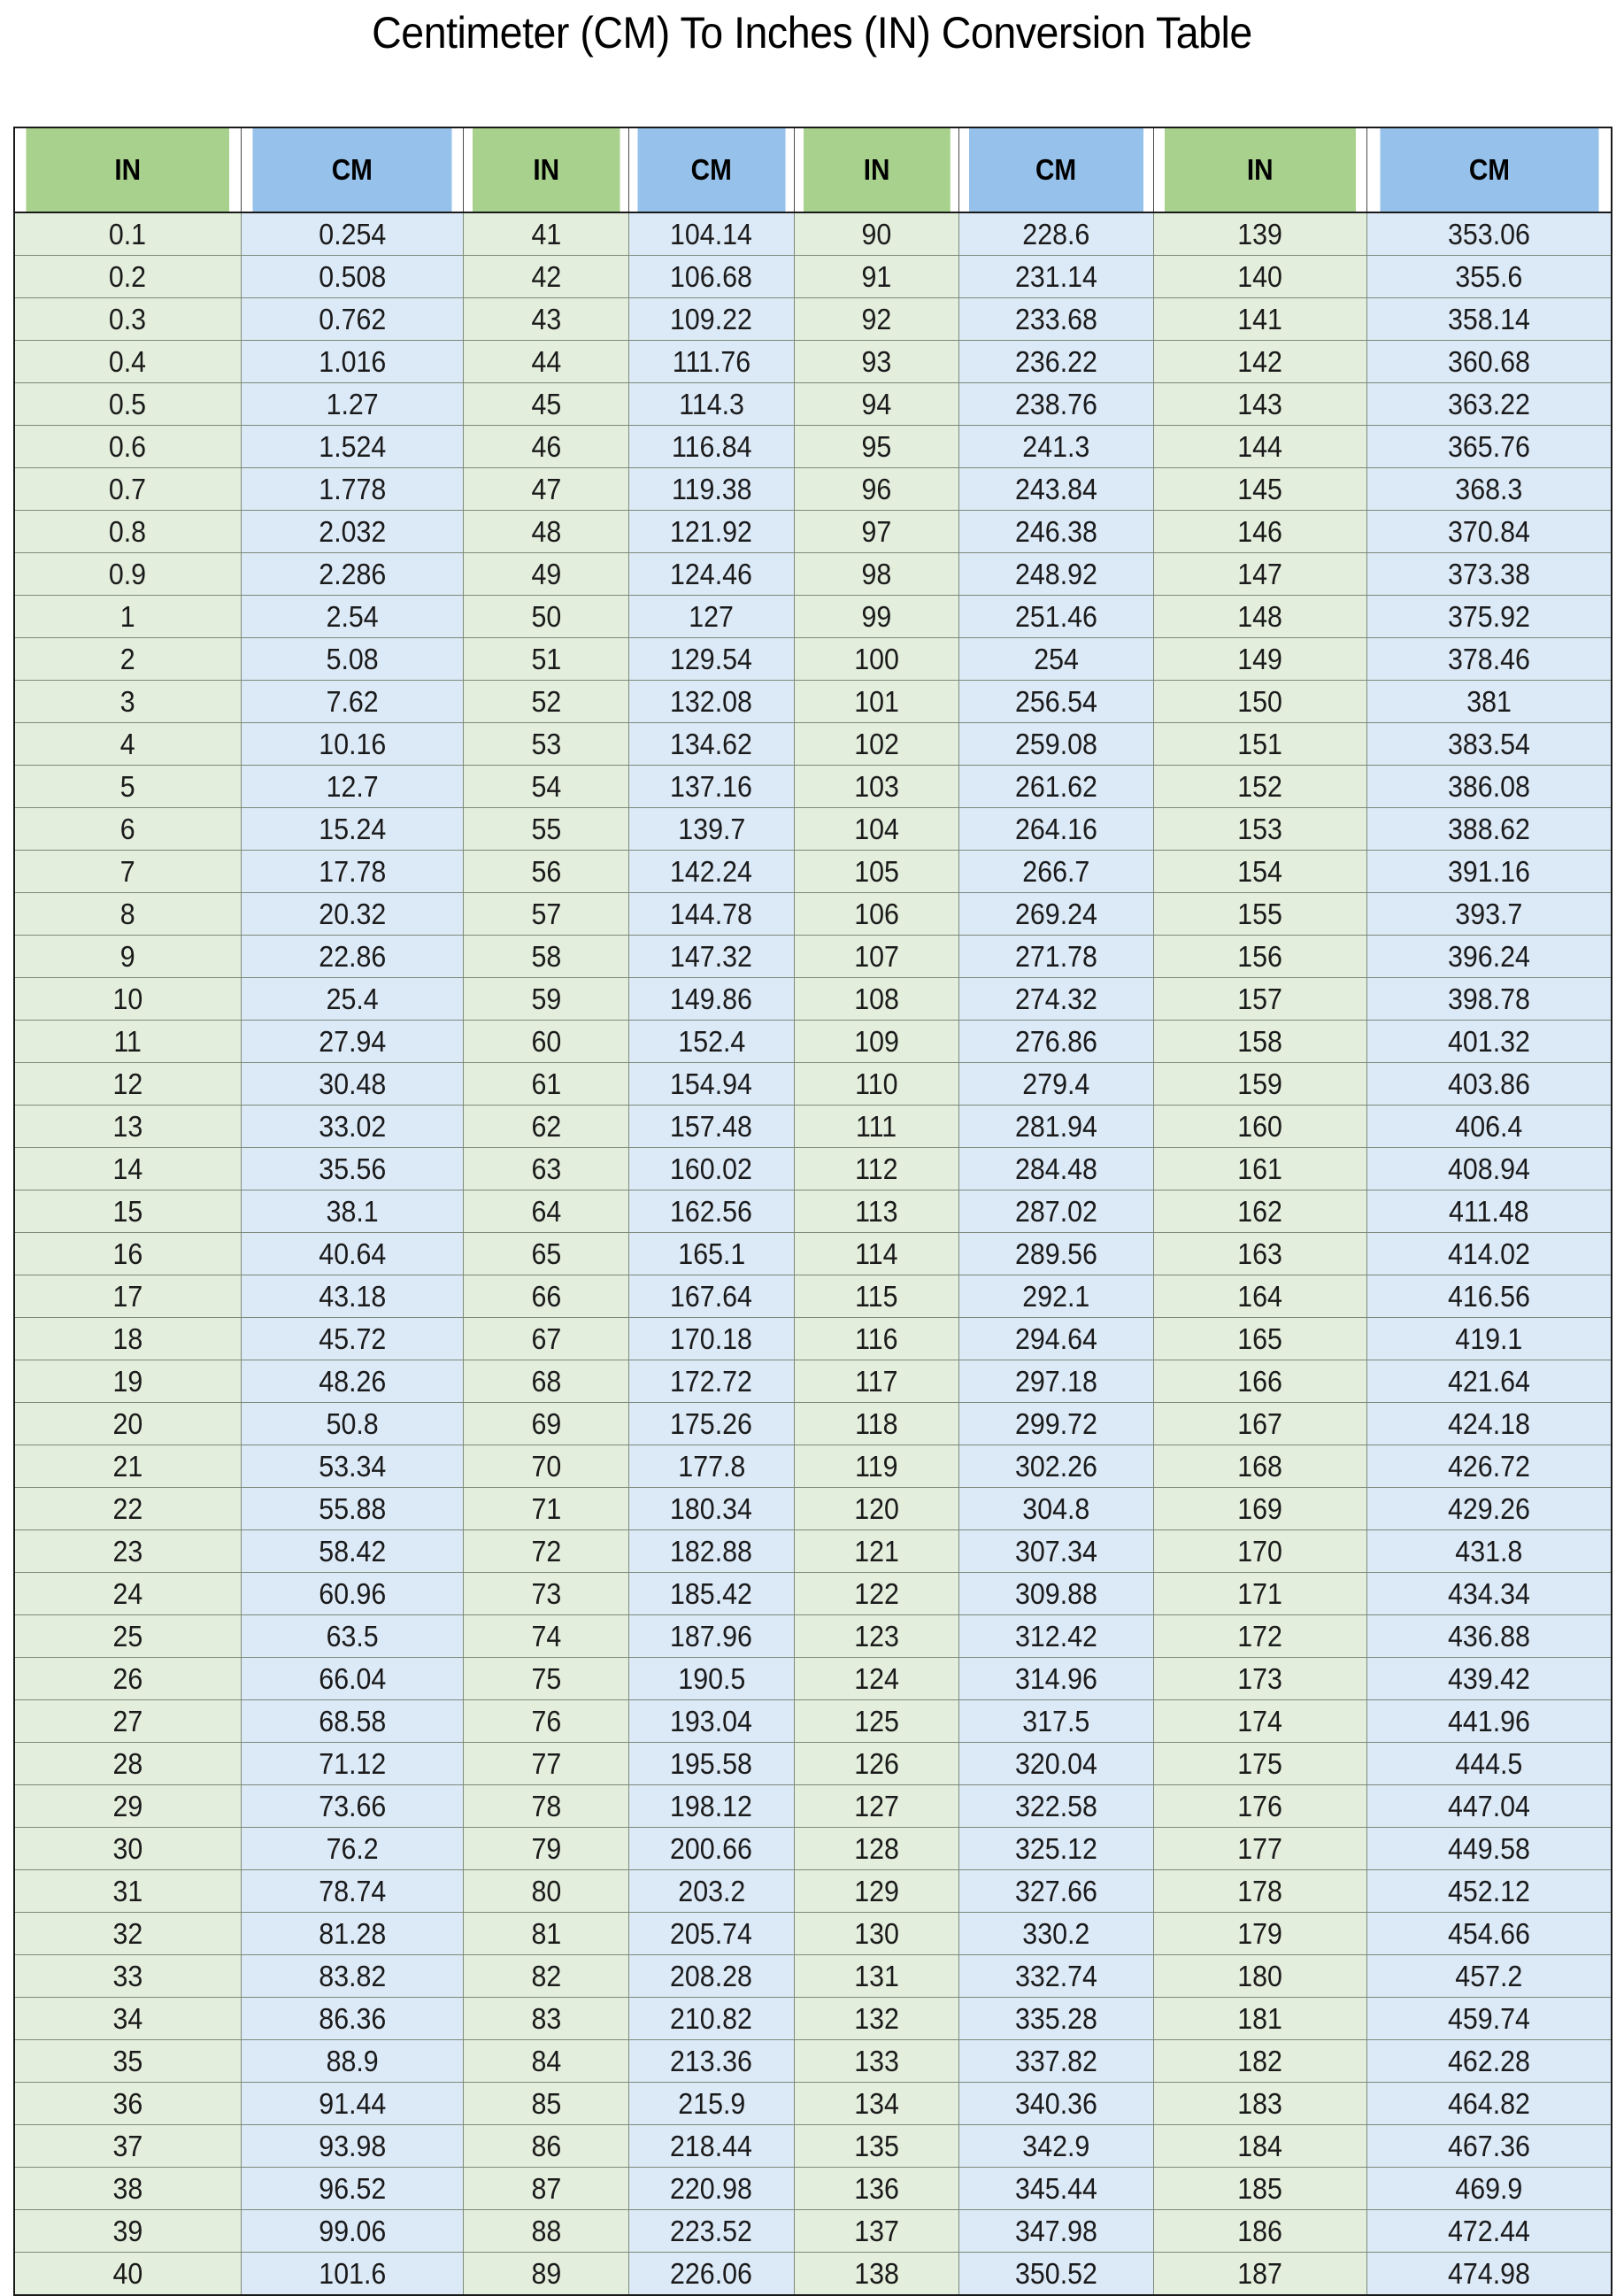 This screenshot has width=1624, height=2296. Describe the element at coordinates (1489, 1508) in the screenshot. I see `cell-cm-value: 429.26` at that location.